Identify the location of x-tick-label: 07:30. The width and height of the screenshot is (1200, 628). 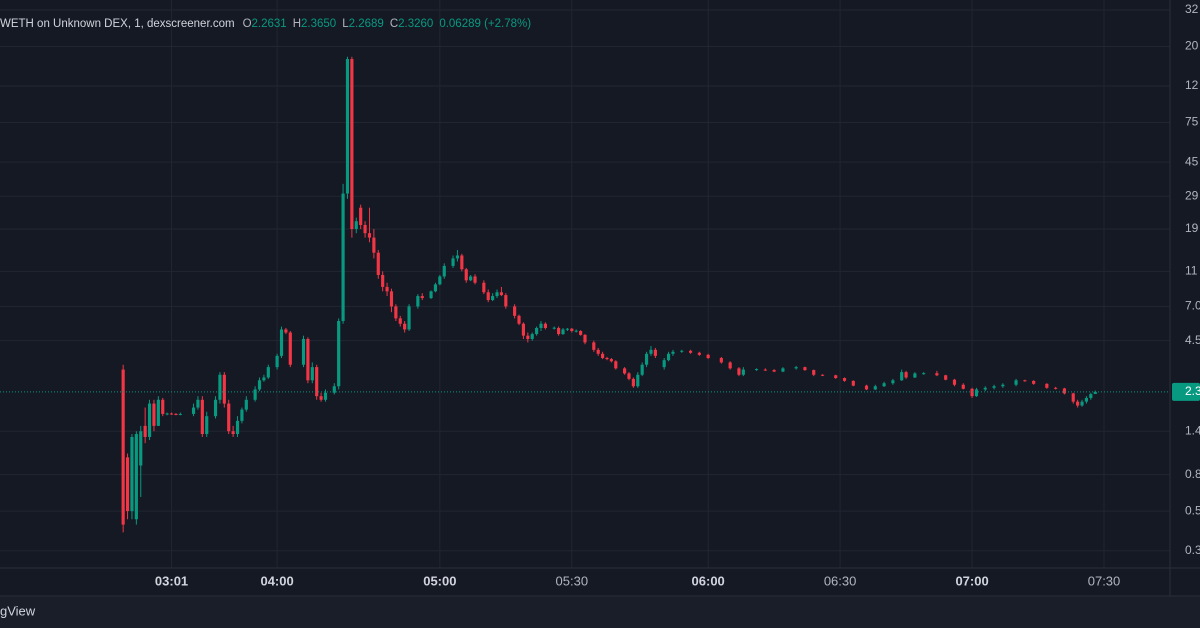
(1104, 580).